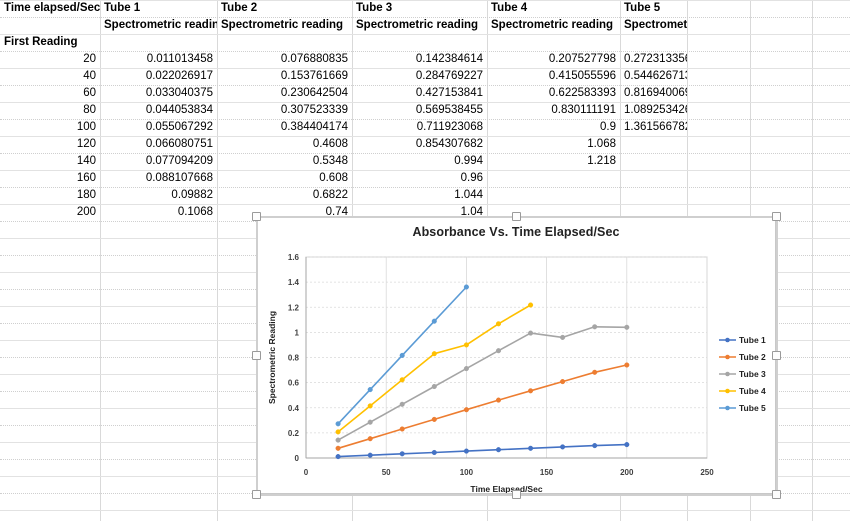 The image size is (850, 521). What do you see at coordinates (330, 195) in the screenshot?
I see `data-cell-r8-c2: 0.6822` at bounding box center [330, 195].